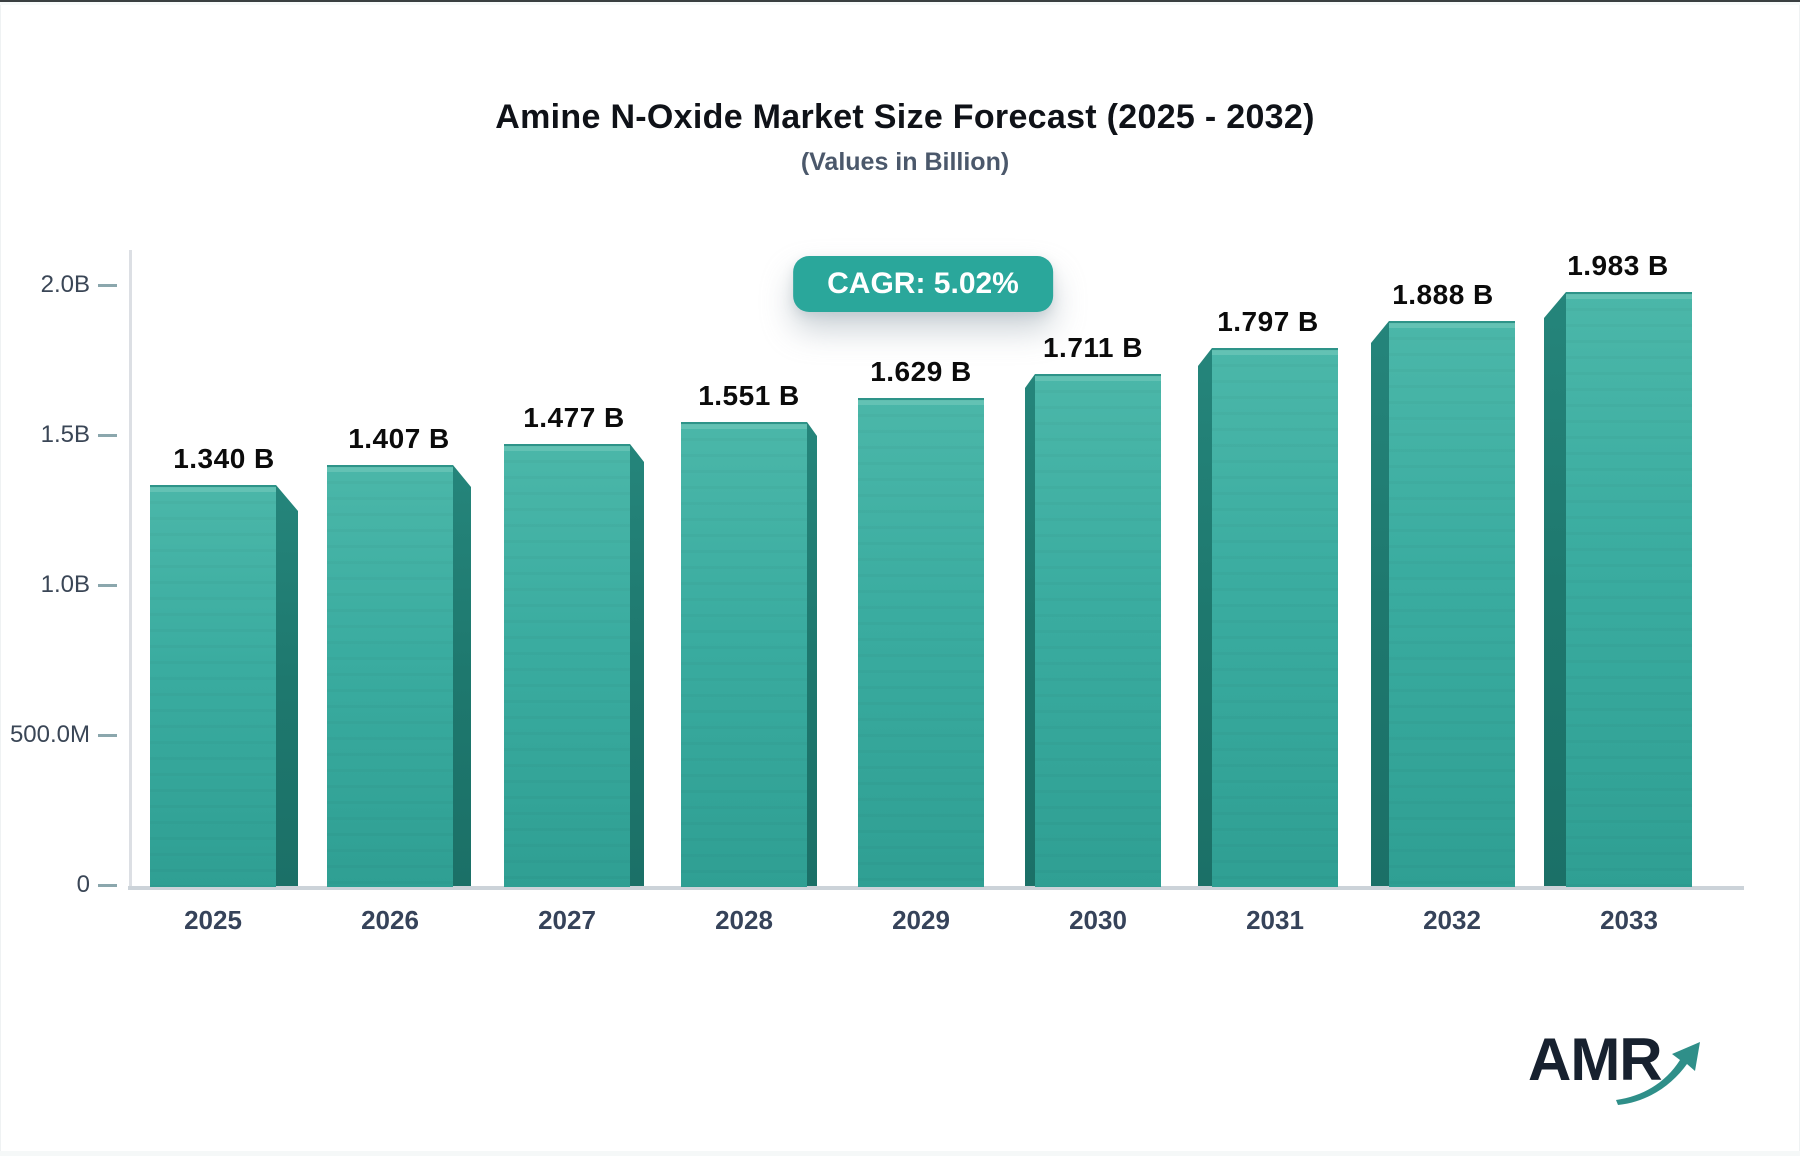 Image resolution: width=1800 pixels, height=1156 pixels. What do you see at coordinates (1658, 1073) in the screenshot?
I see `growth-arrow-icon` at bounding box center [1658, 1073].